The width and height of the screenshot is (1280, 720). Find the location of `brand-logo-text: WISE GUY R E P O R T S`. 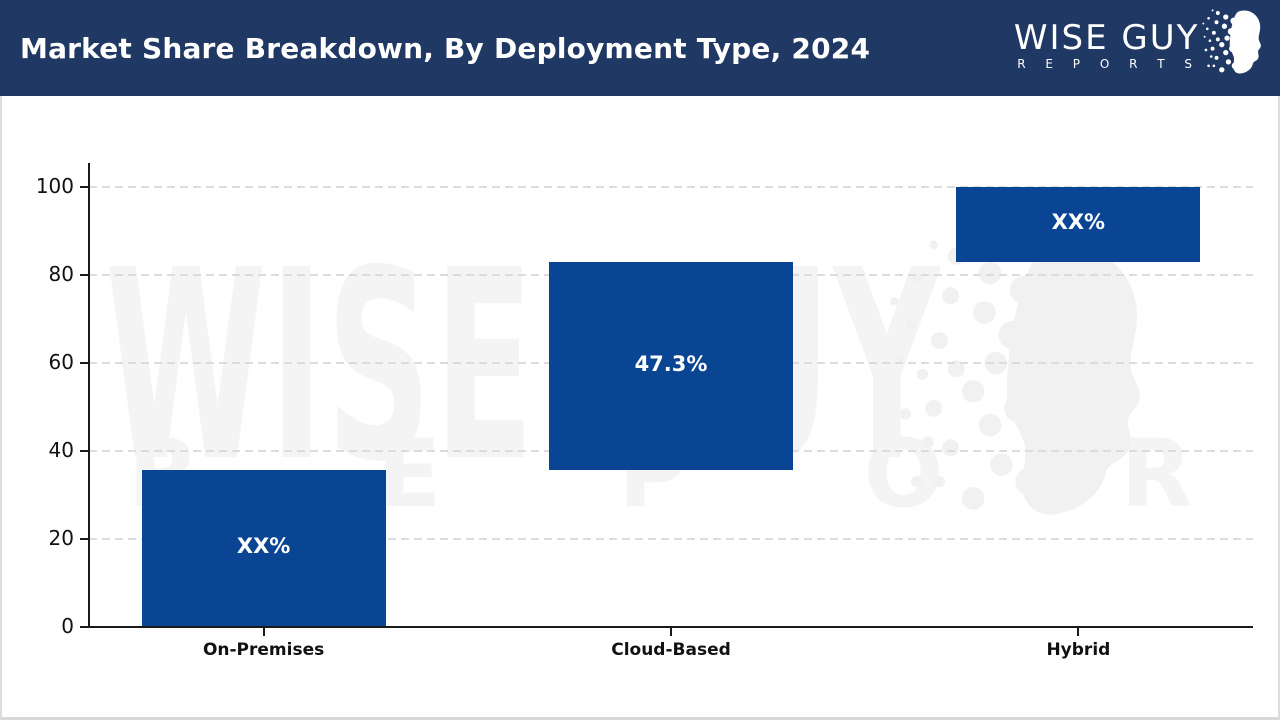

brand-logo-text: WISE GUY R E P O R T S is located at coordinates (1106, 44).